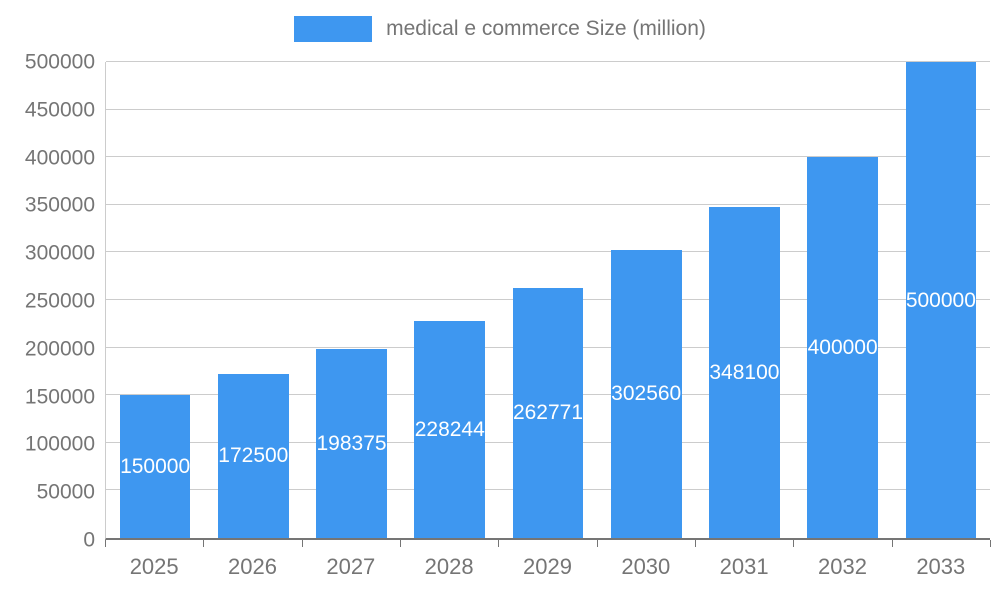 The image size is (1000, 600). I want to click on y-axis-tick-label: 50000, so click(65, 492).